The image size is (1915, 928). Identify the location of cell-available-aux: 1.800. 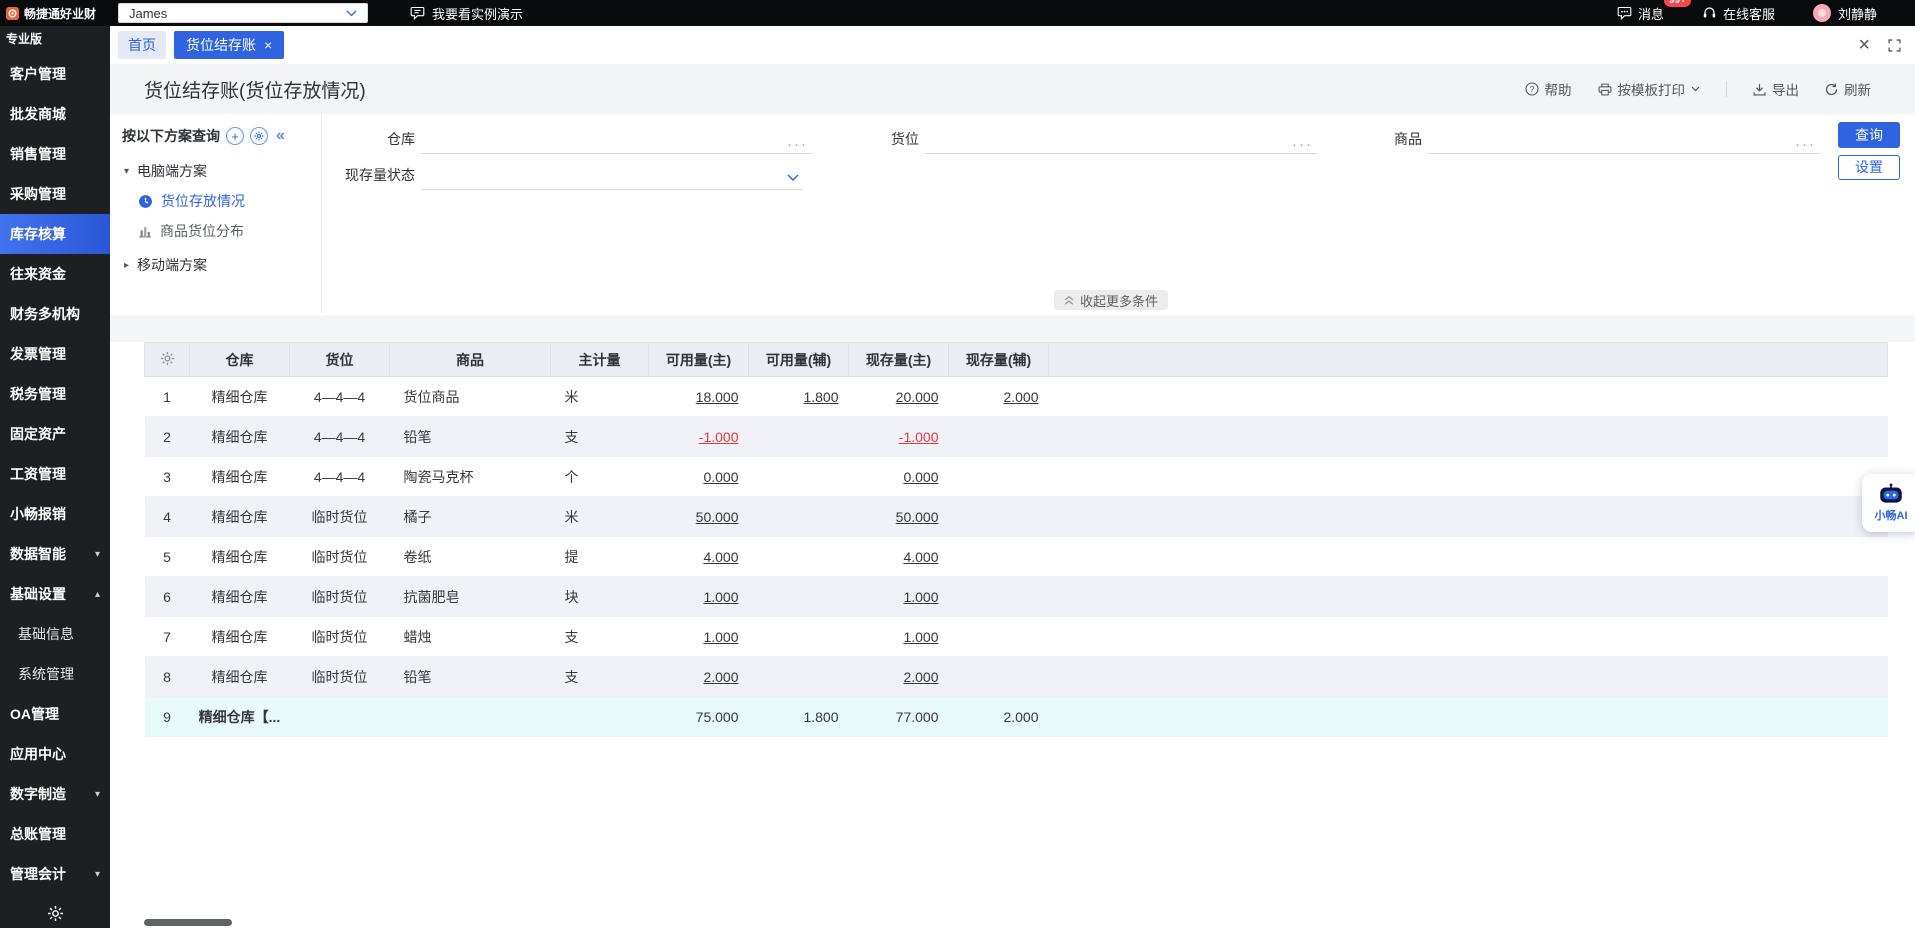
(798, 396).